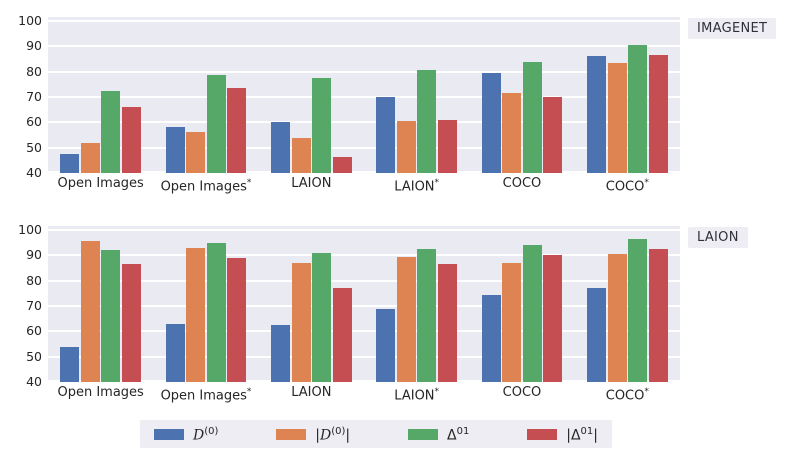 This screenshot has width=794, height=460. Describe the element at coordinates (732, 28) in the screenshot. I see `imagenet-panel-label: IMAGENET` at that location.